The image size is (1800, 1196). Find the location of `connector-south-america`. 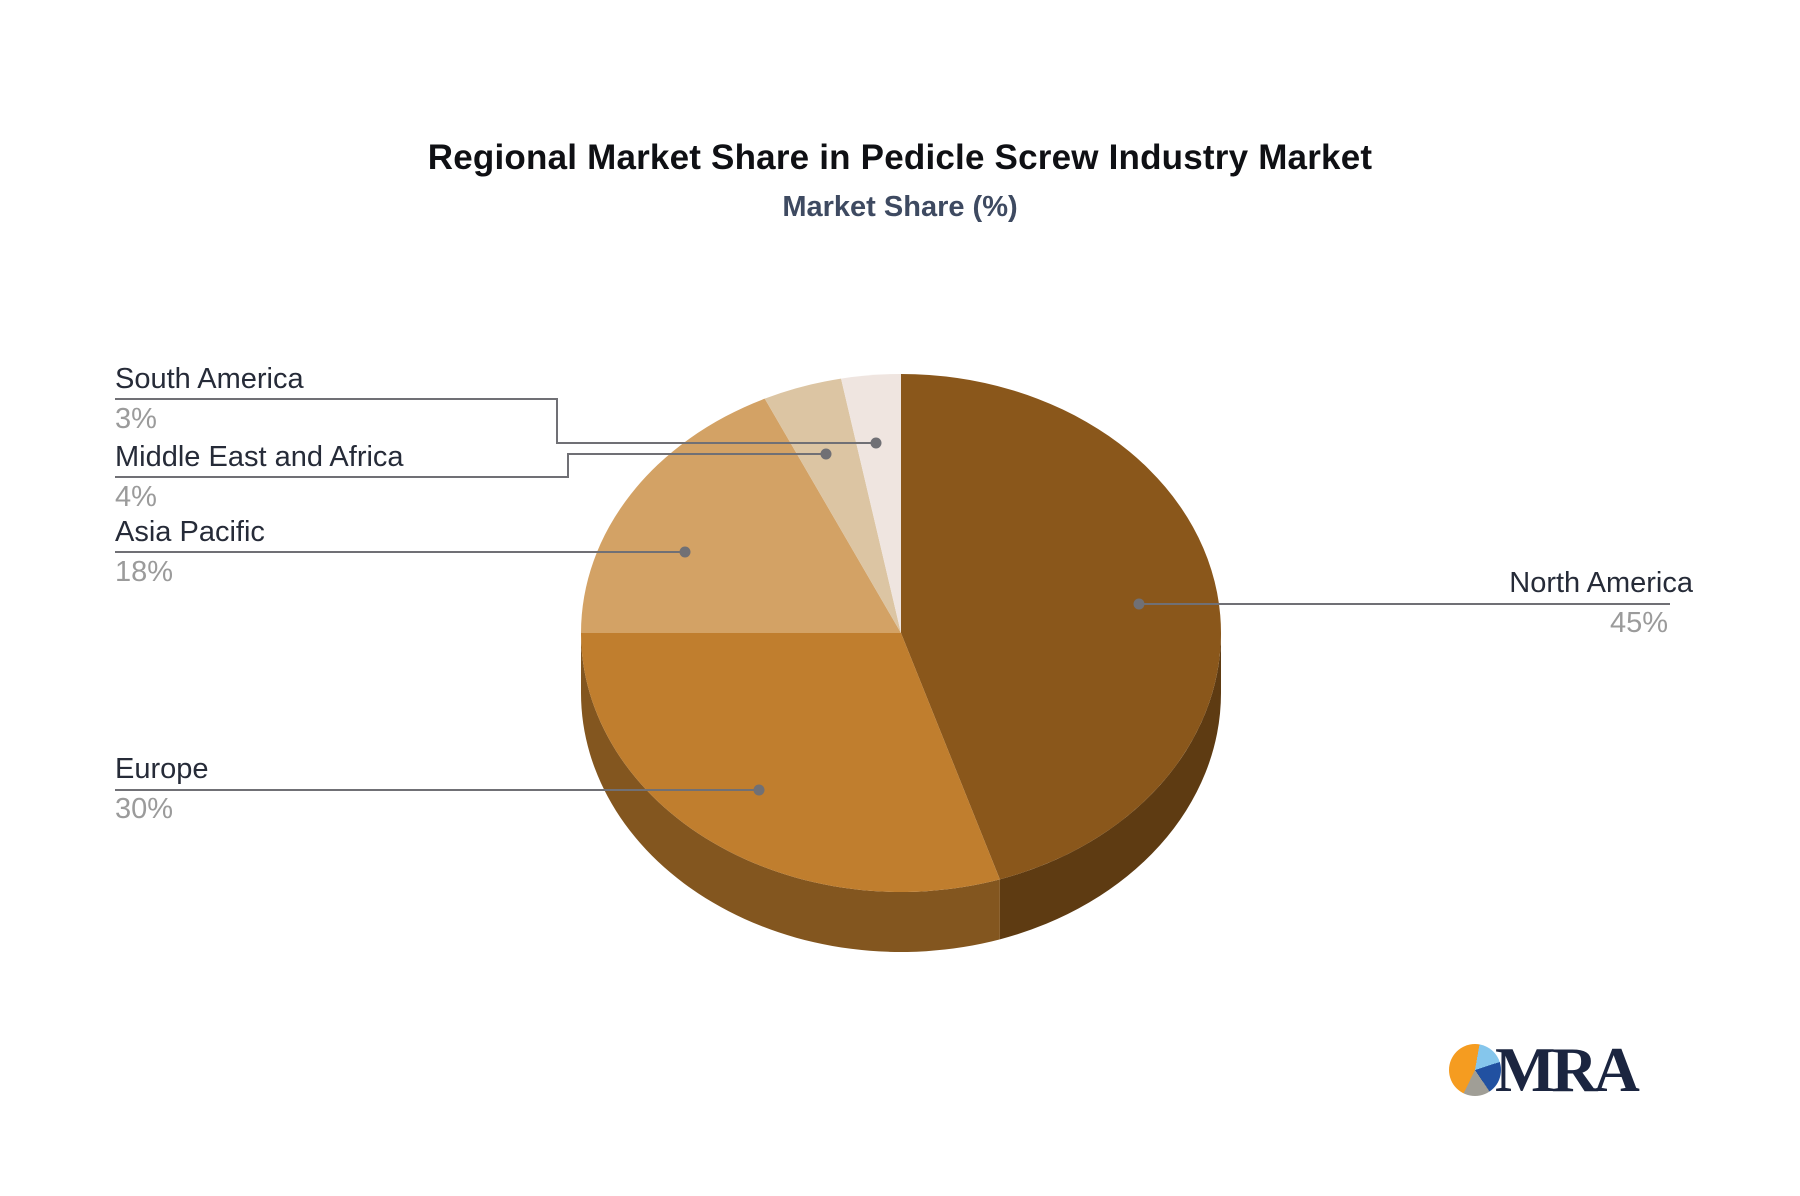

connector-south-america is located at coordinates (495, 421).